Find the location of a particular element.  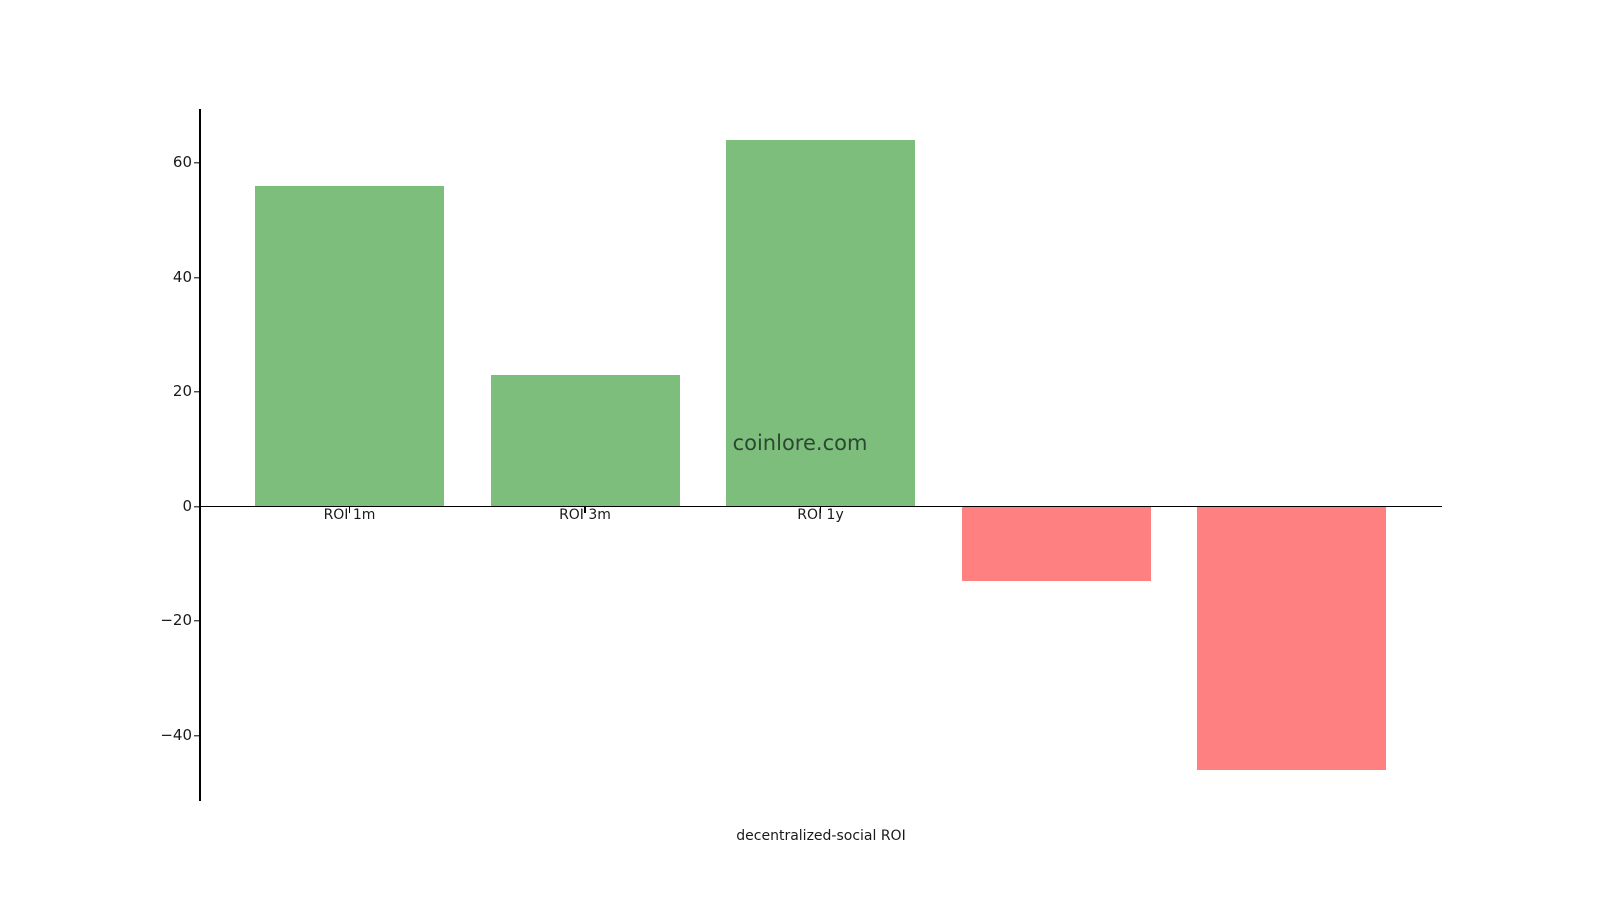

watermark-text: coinlore.com is located at coordinates (800, 443).